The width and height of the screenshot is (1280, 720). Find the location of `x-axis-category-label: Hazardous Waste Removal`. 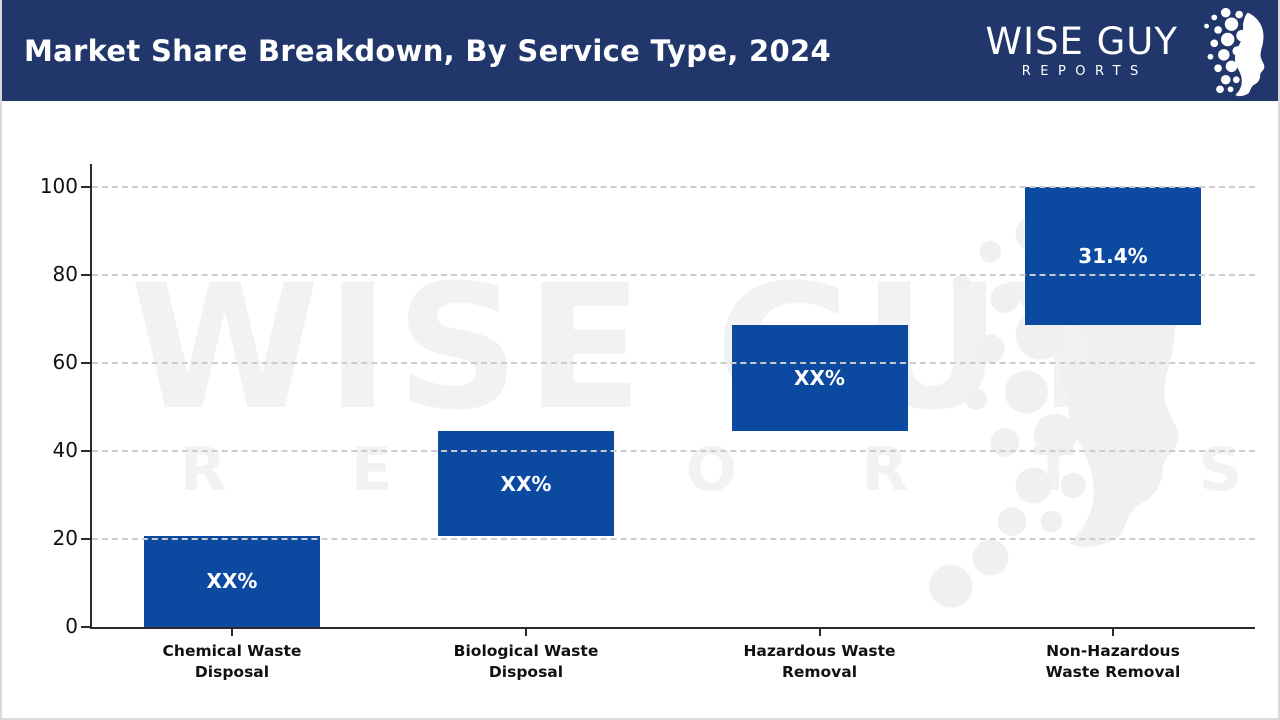

x-axis-category-label: Hazardous Waste Removal is located at coordinates (819, 661).